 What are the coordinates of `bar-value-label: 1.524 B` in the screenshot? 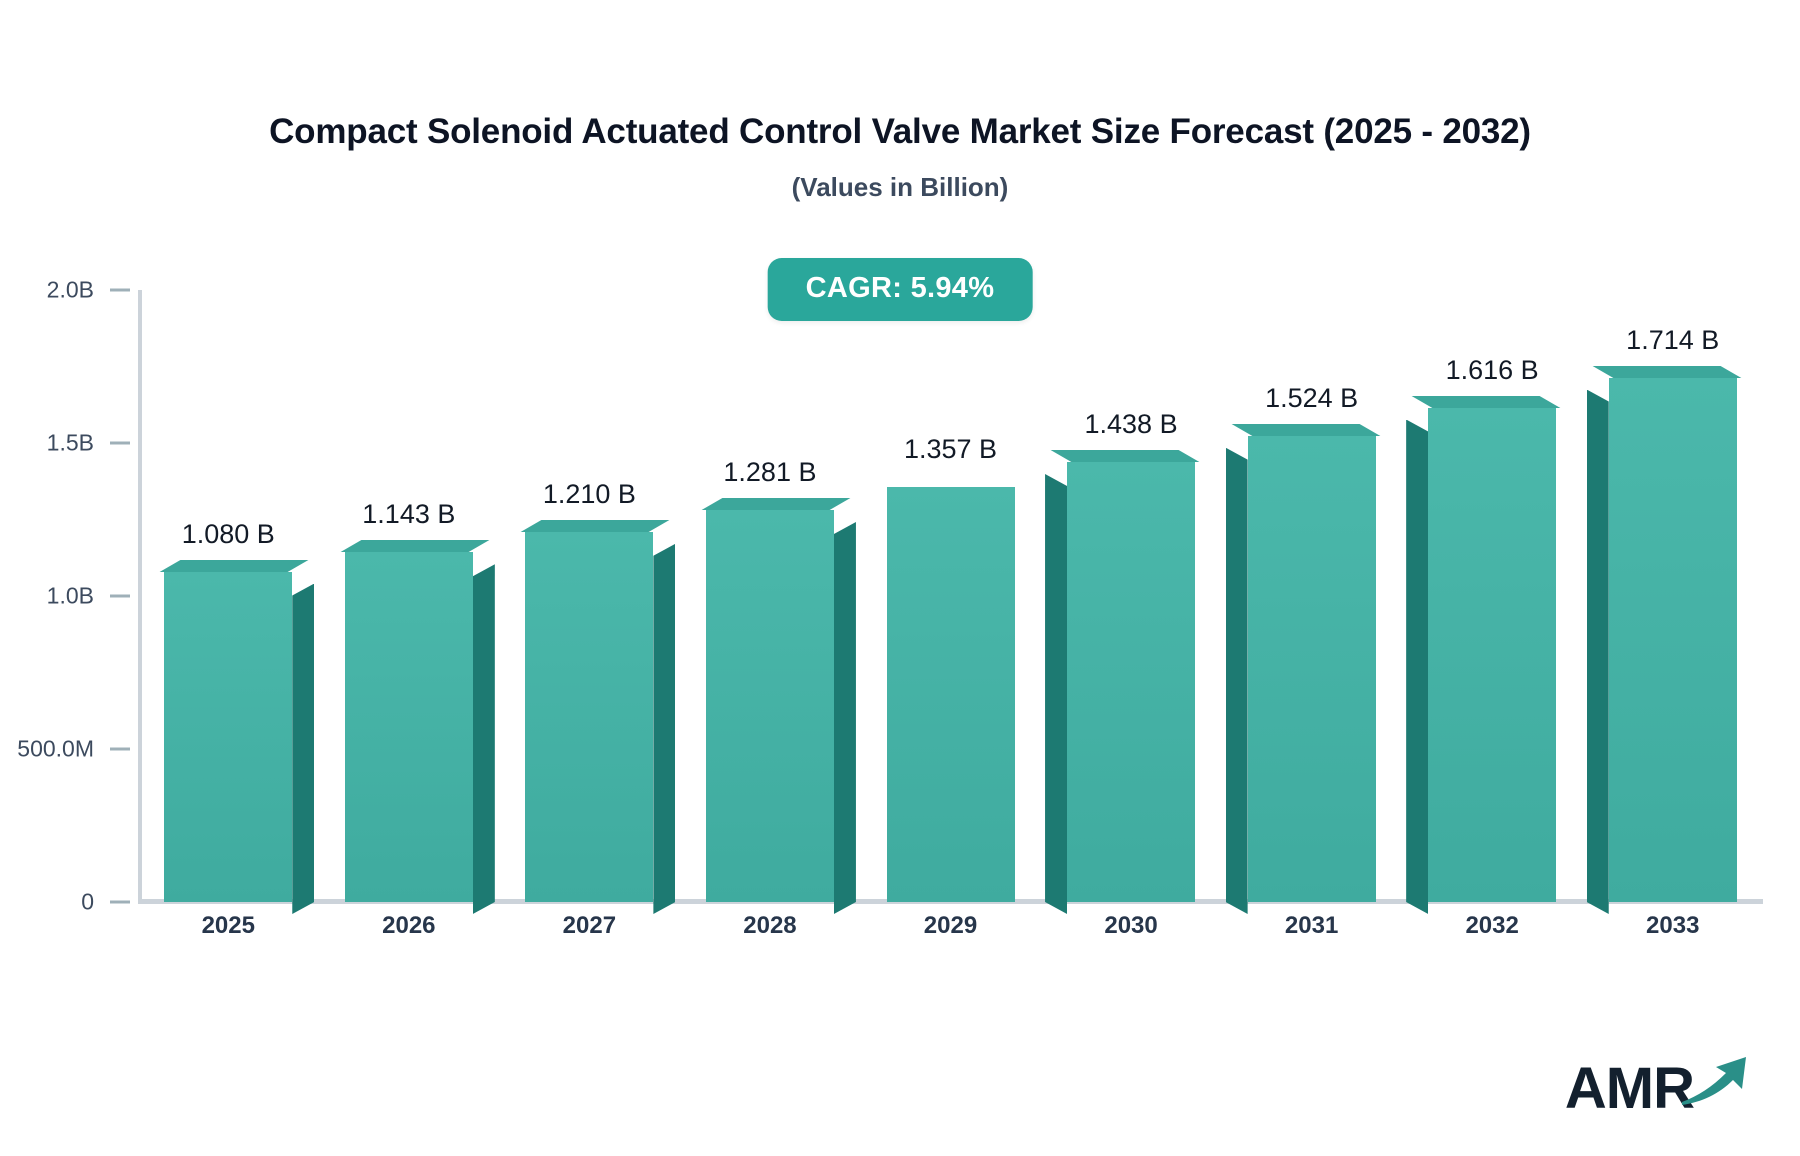 It's located at (1312, 397).